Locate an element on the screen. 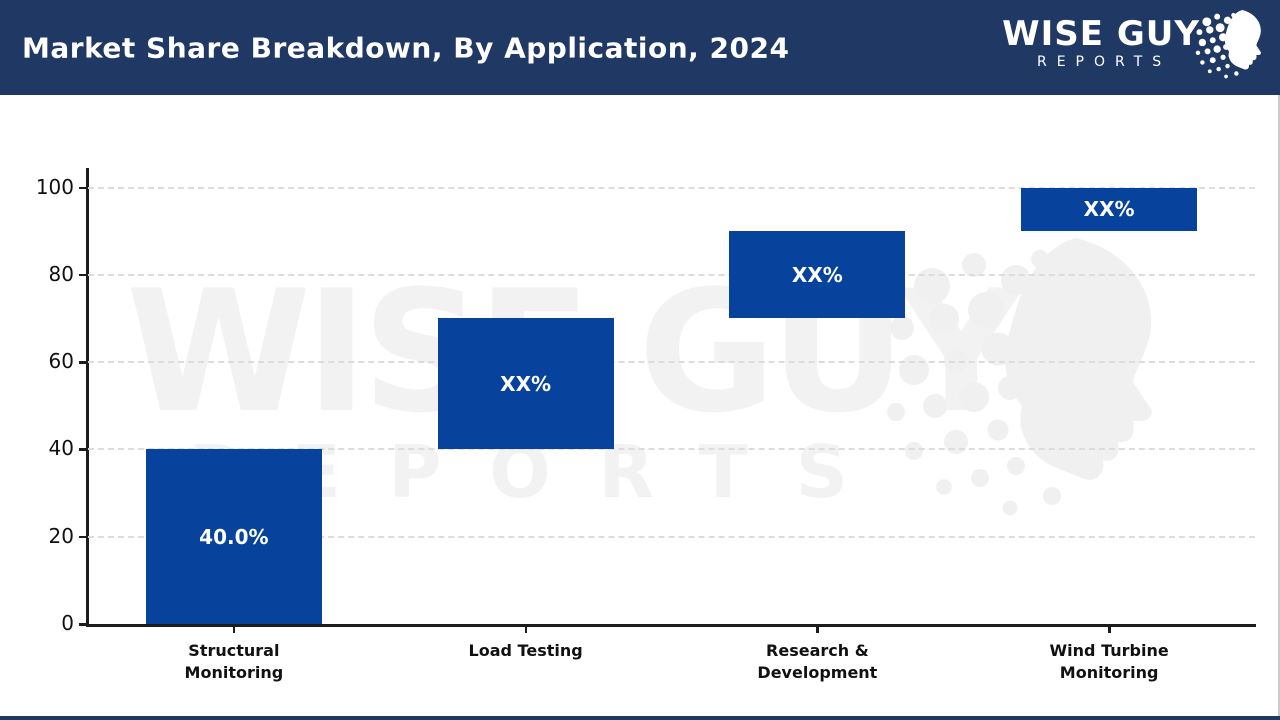 The width and height of the screenshot is (1280, 720). y-tick-label: 20 is located at coordinates (61, 535).